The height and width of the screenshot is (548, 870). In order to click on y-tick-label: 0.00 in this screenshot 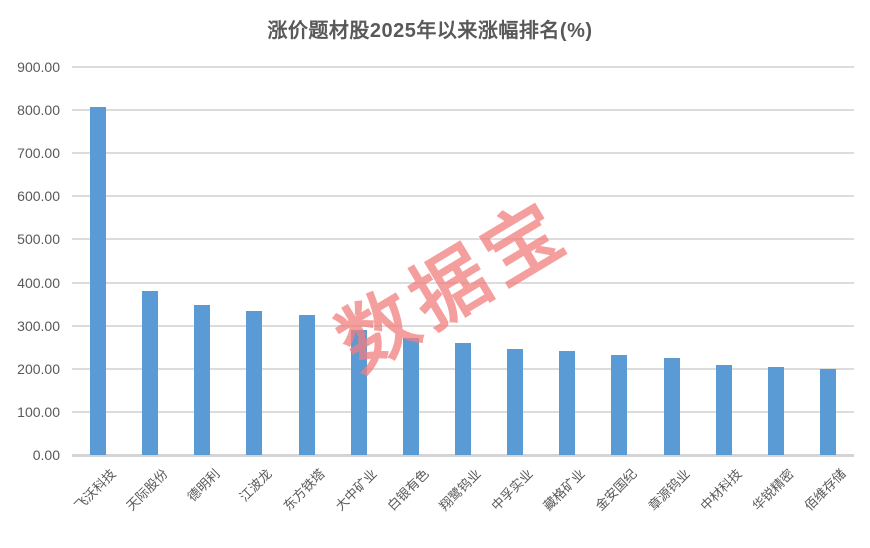, I will do `click(46, 455)`.